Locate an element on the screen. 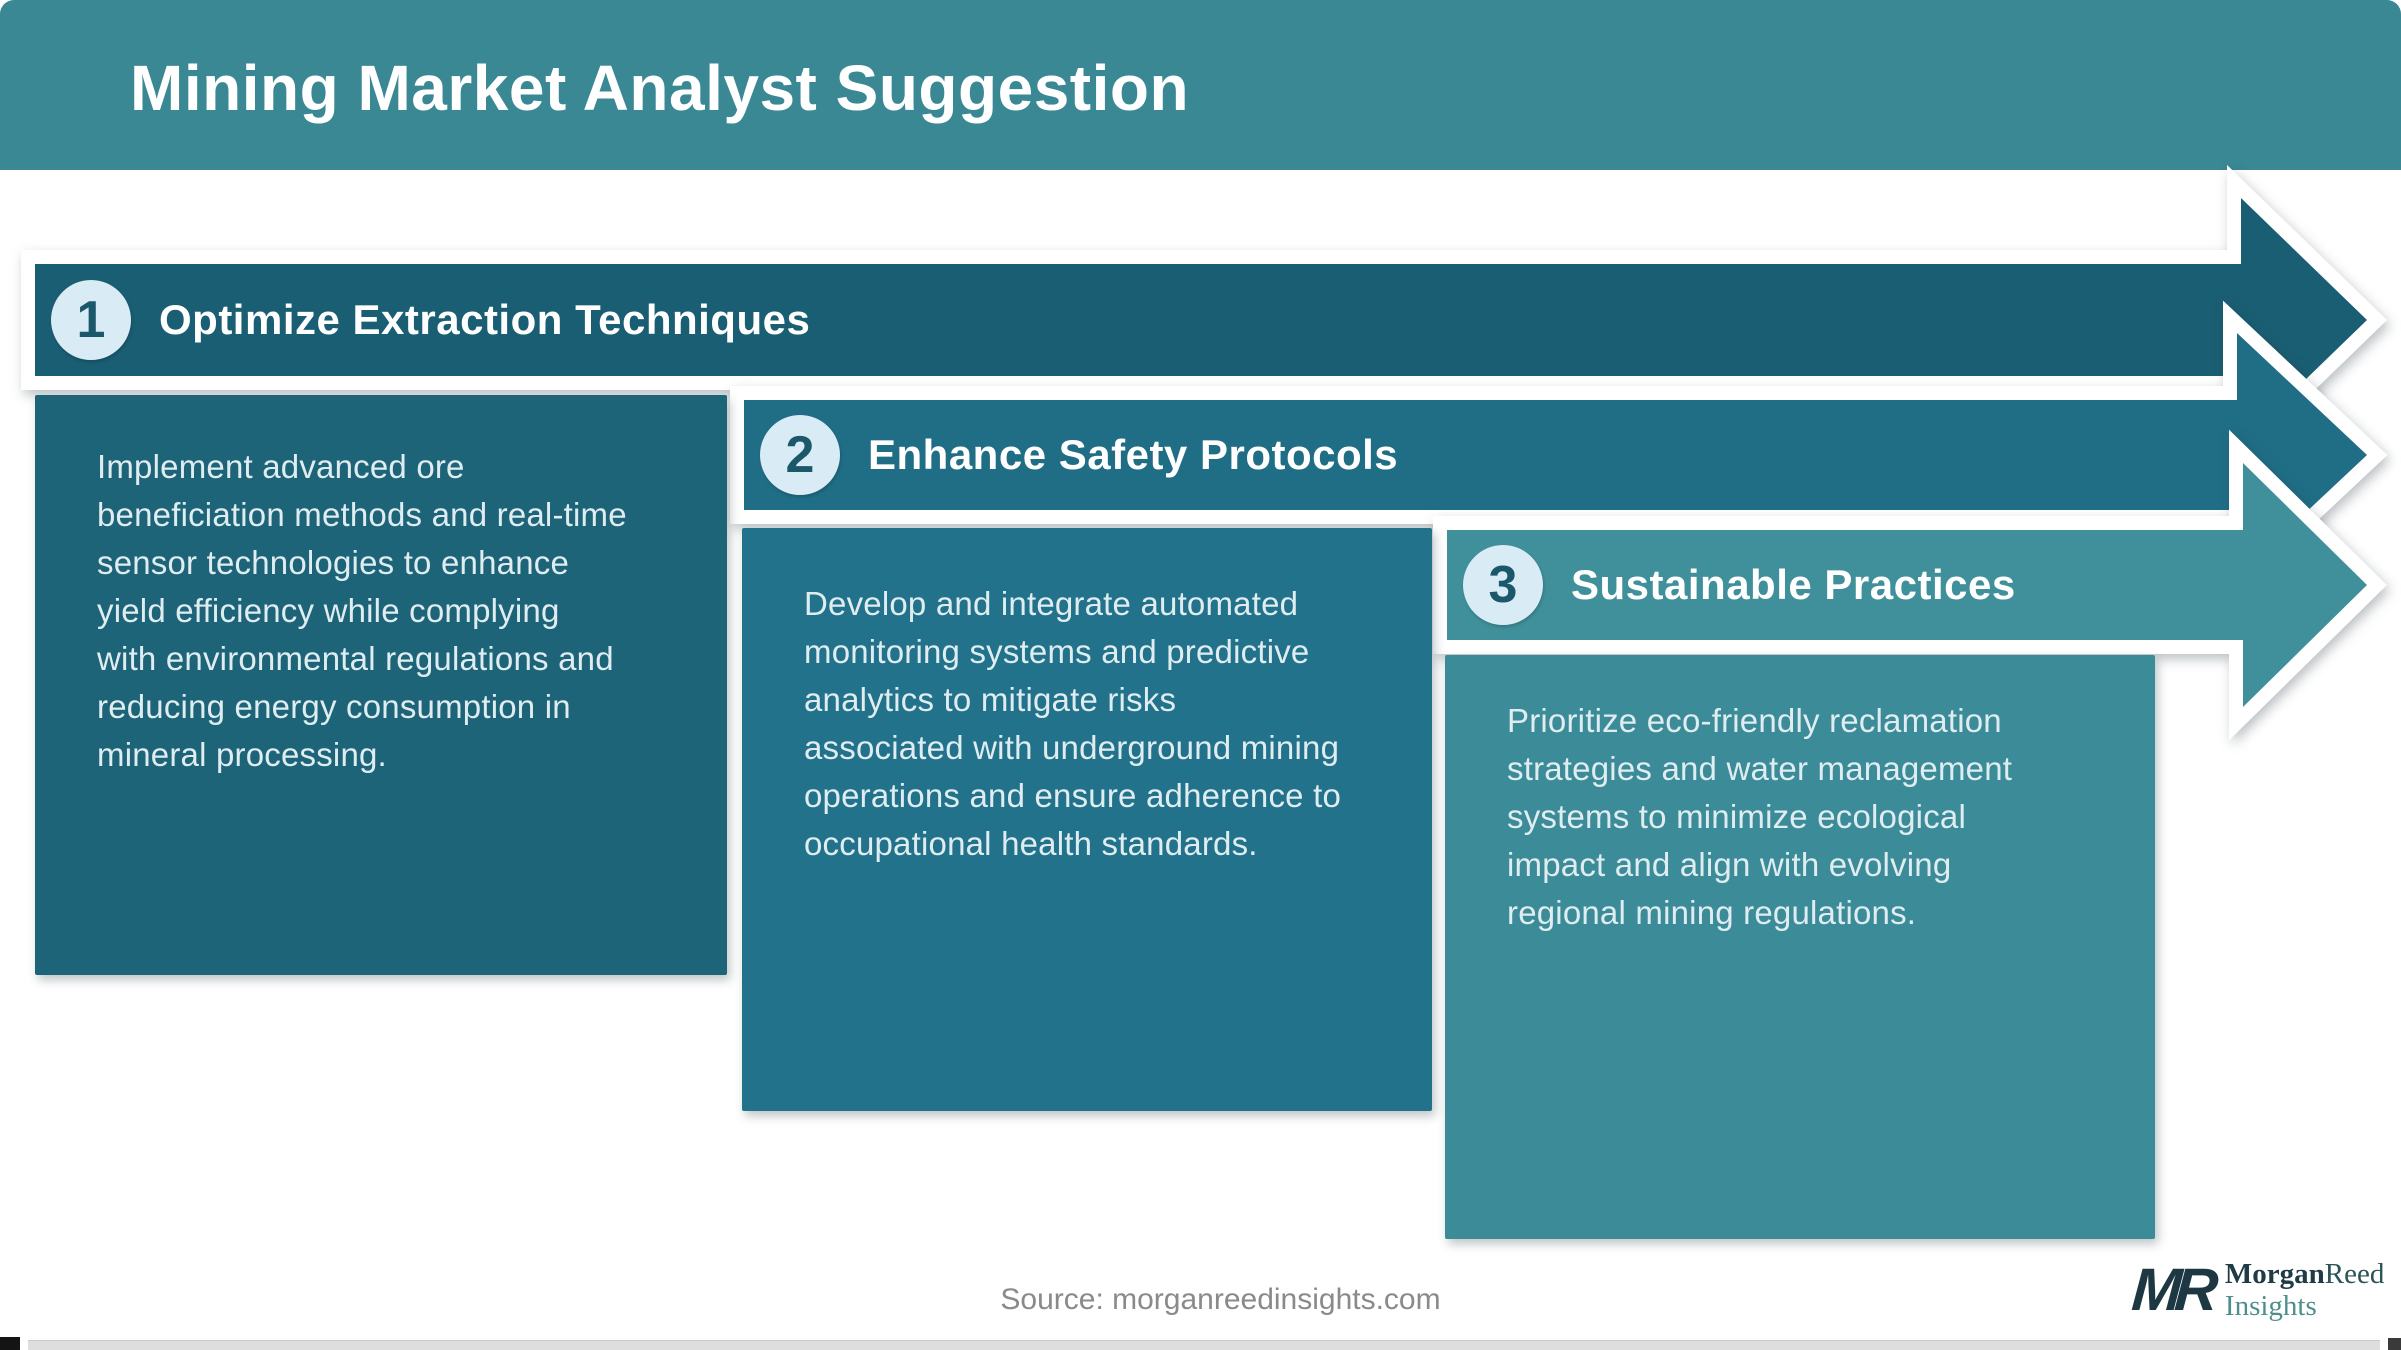 The height and width of the screenshot is (1350, 2401). step-2-title: Enhance Safety Protocols is located at coordinates (1133, 454).